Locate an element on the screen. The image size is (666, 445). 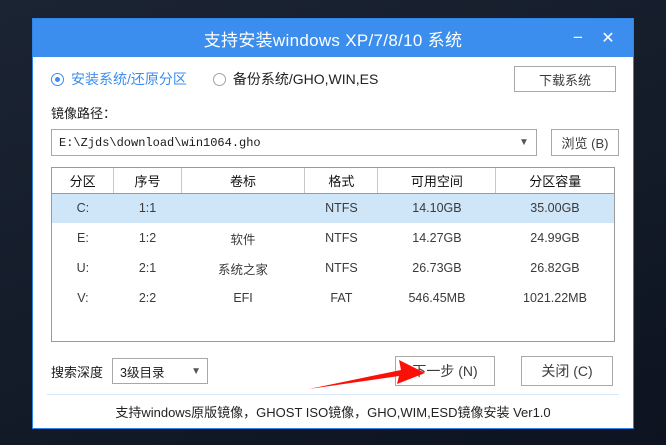
column-header-index: 序号 is located at coordinates (147, 181).